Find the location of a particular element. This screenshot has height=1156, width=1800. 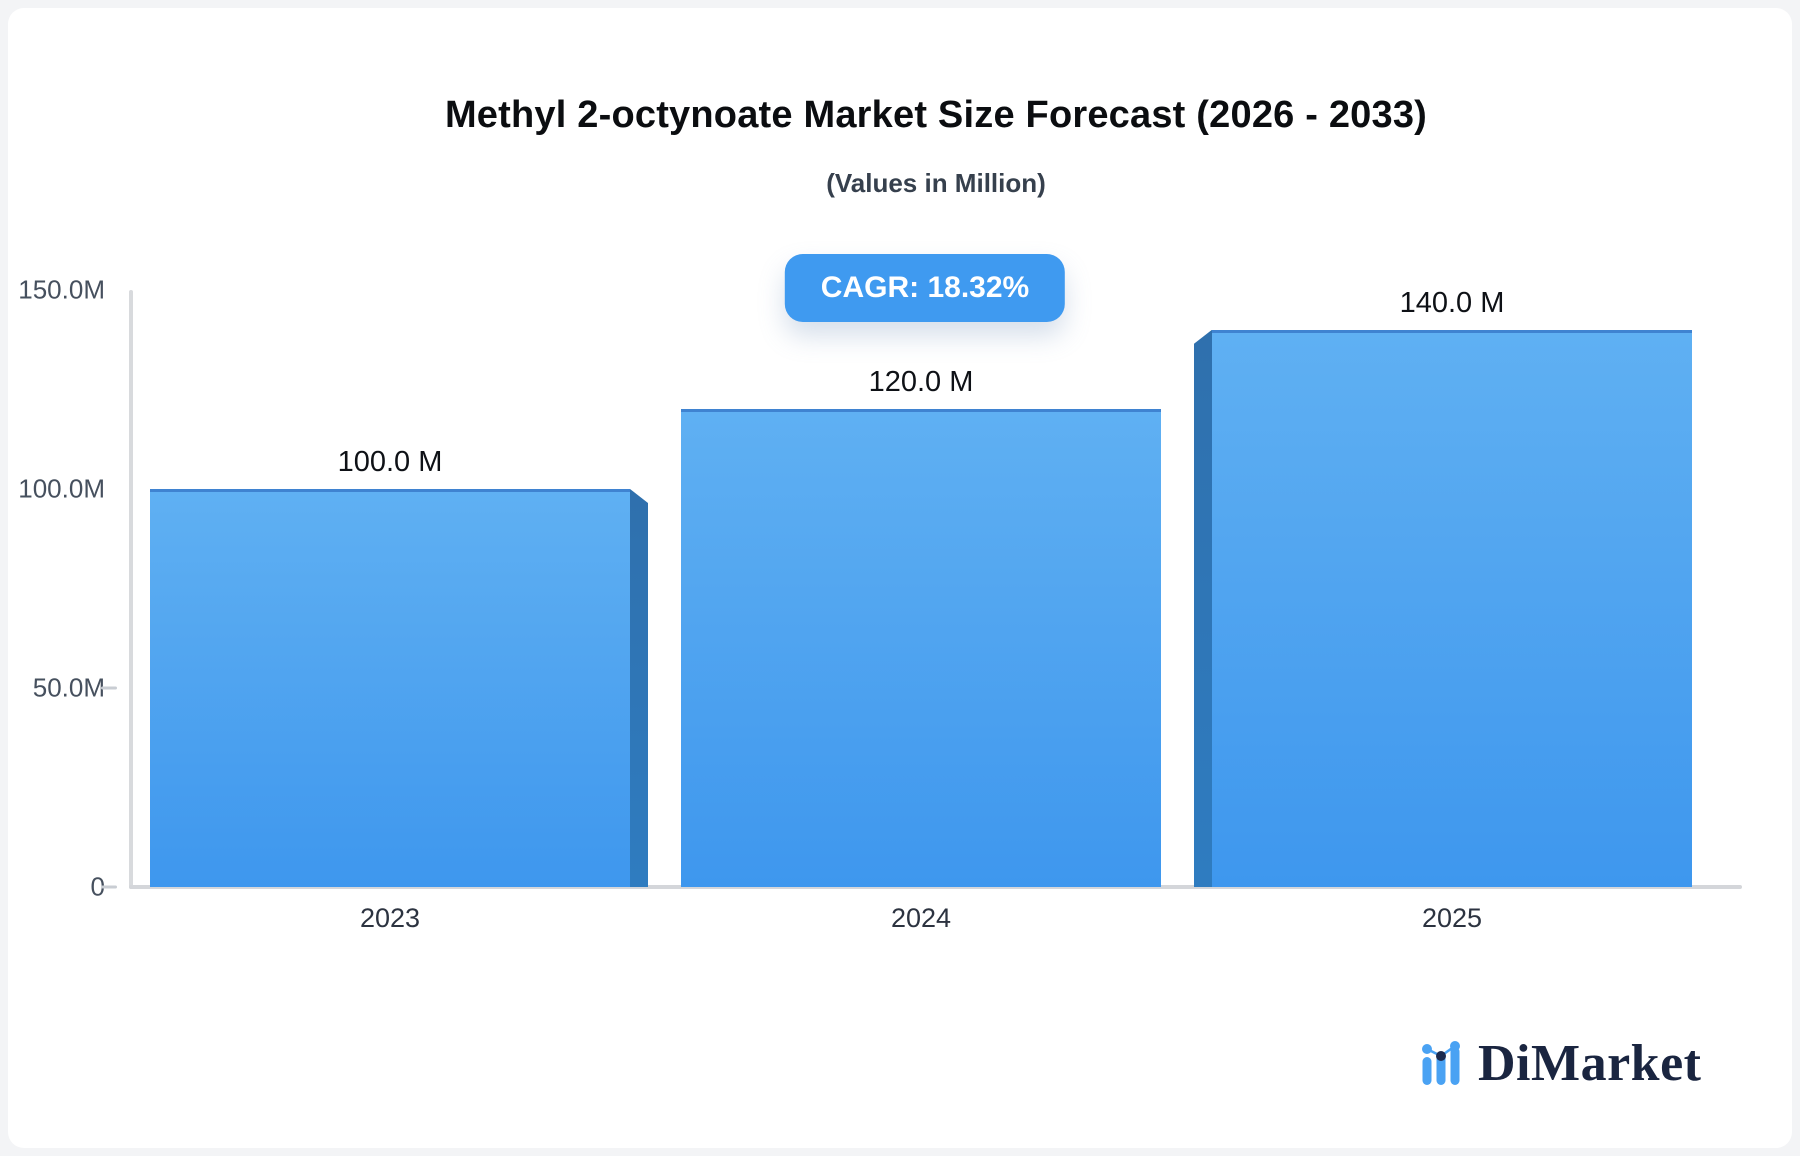

x-axis-category-label: 2024 is located at coordinates (921, 918).